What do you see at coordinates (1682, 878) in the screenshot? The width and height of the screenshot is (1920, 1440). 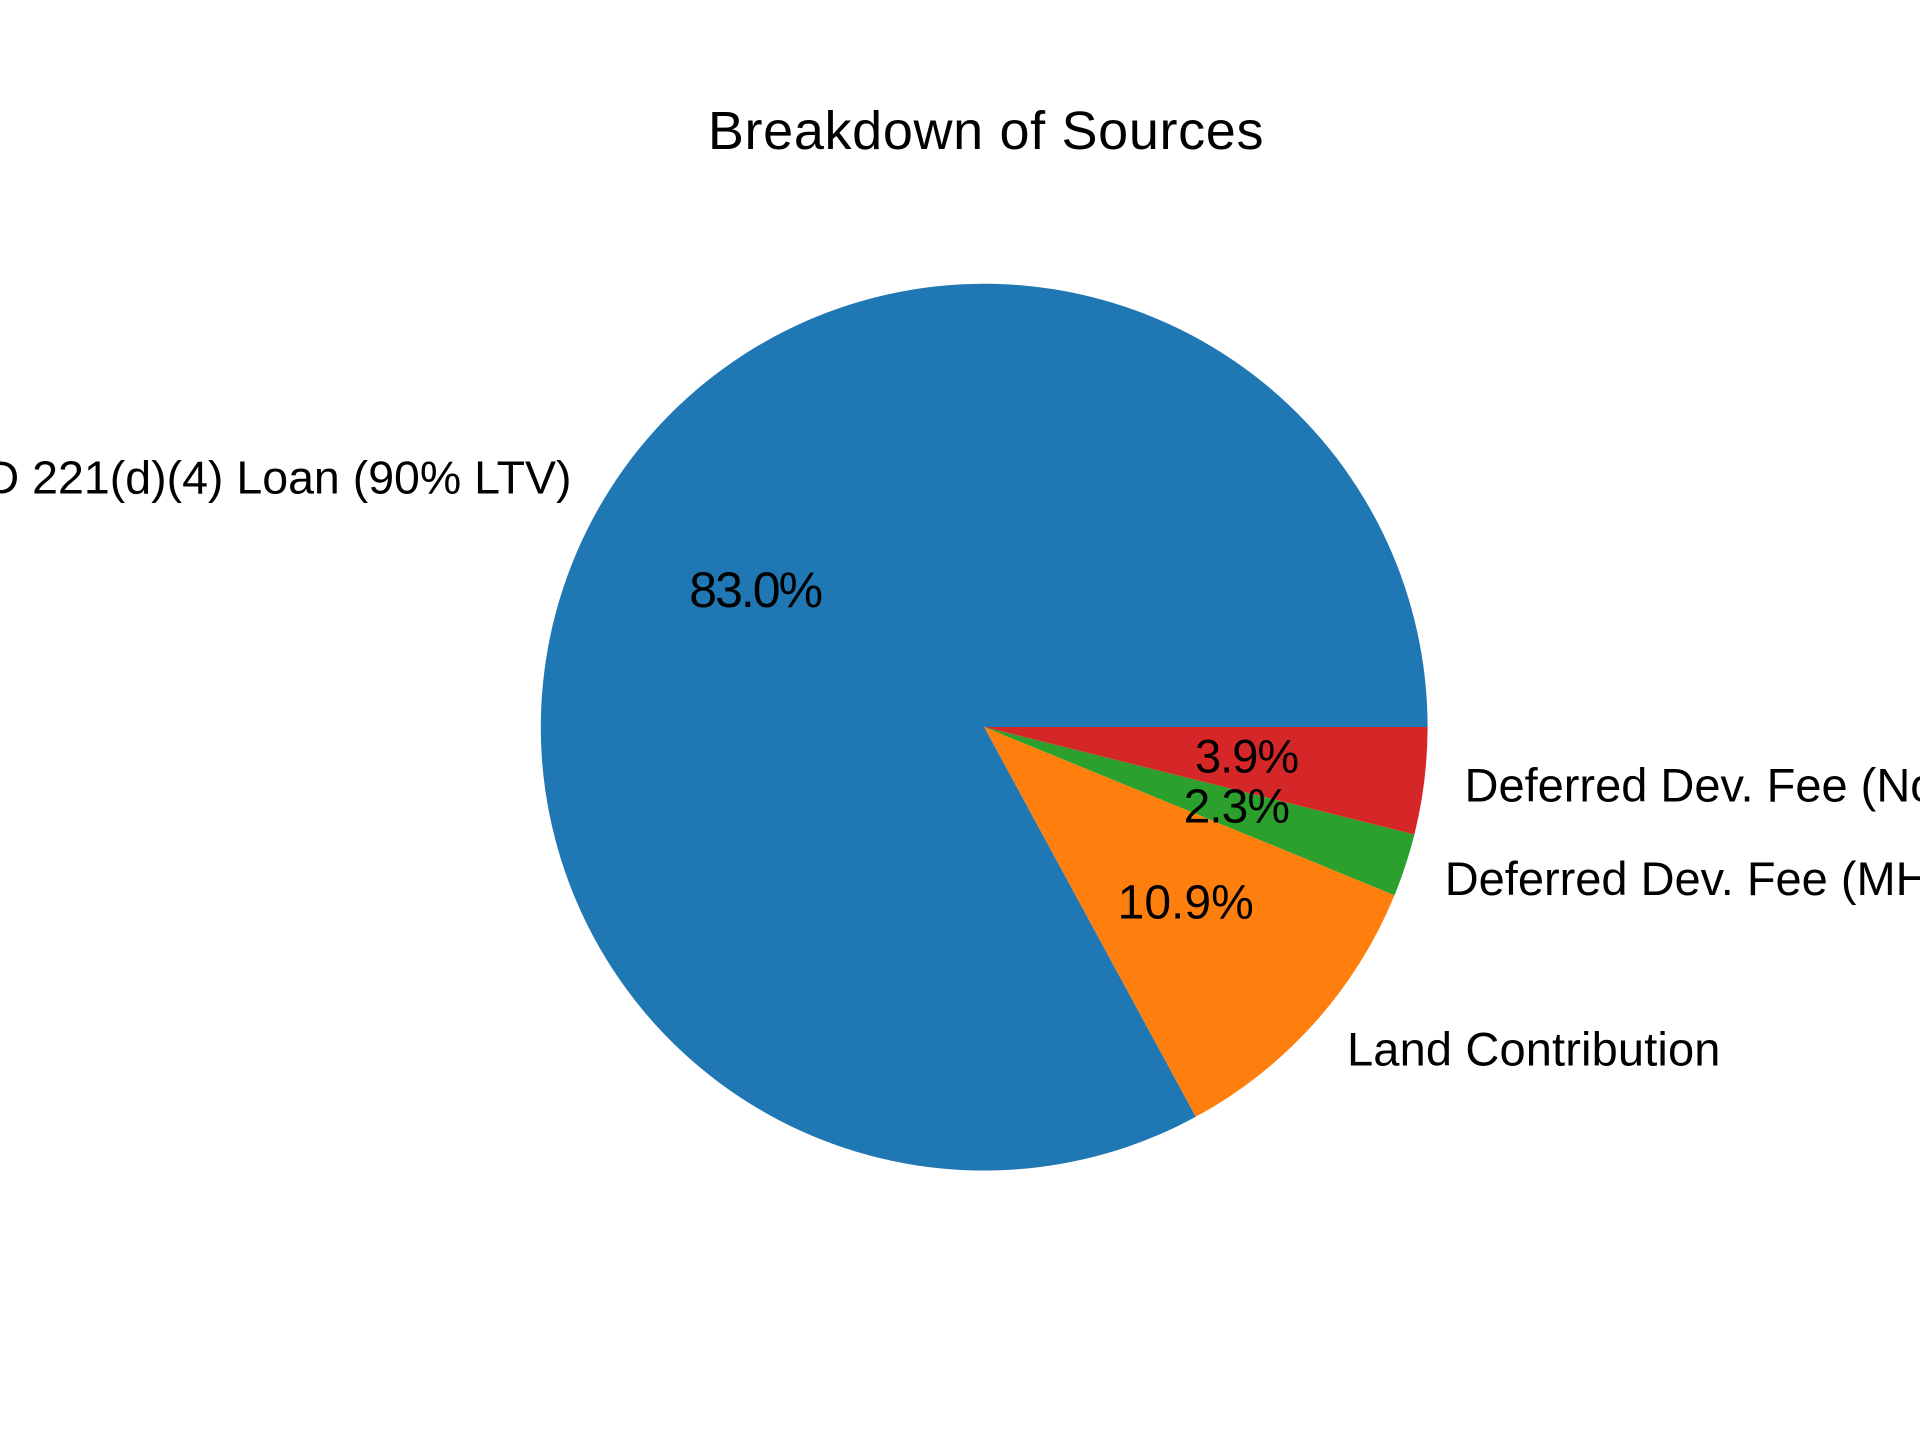 I see `svg-text: Deferred Dev. Fee (MHDC)` at bounding box center [1682, 878].